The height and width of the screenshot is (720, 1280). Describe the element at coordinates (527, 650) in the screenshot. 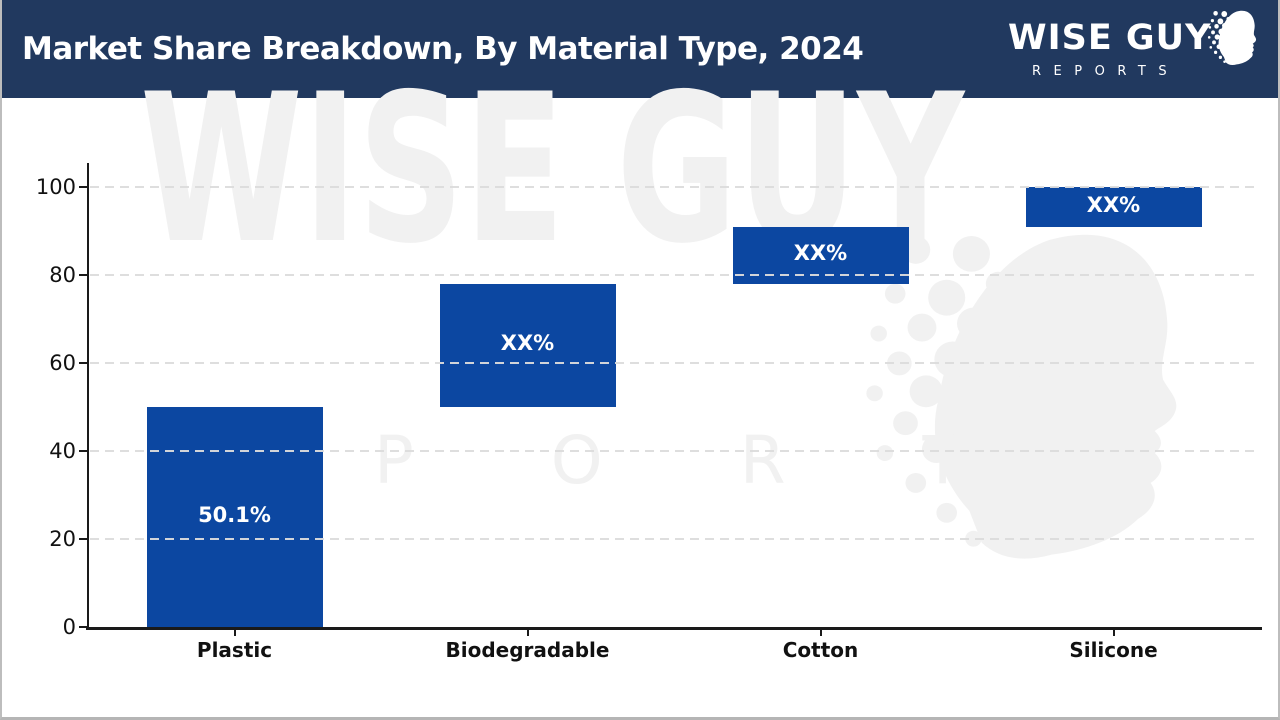

I see `x-tick-label: Biodegradable` at that location.